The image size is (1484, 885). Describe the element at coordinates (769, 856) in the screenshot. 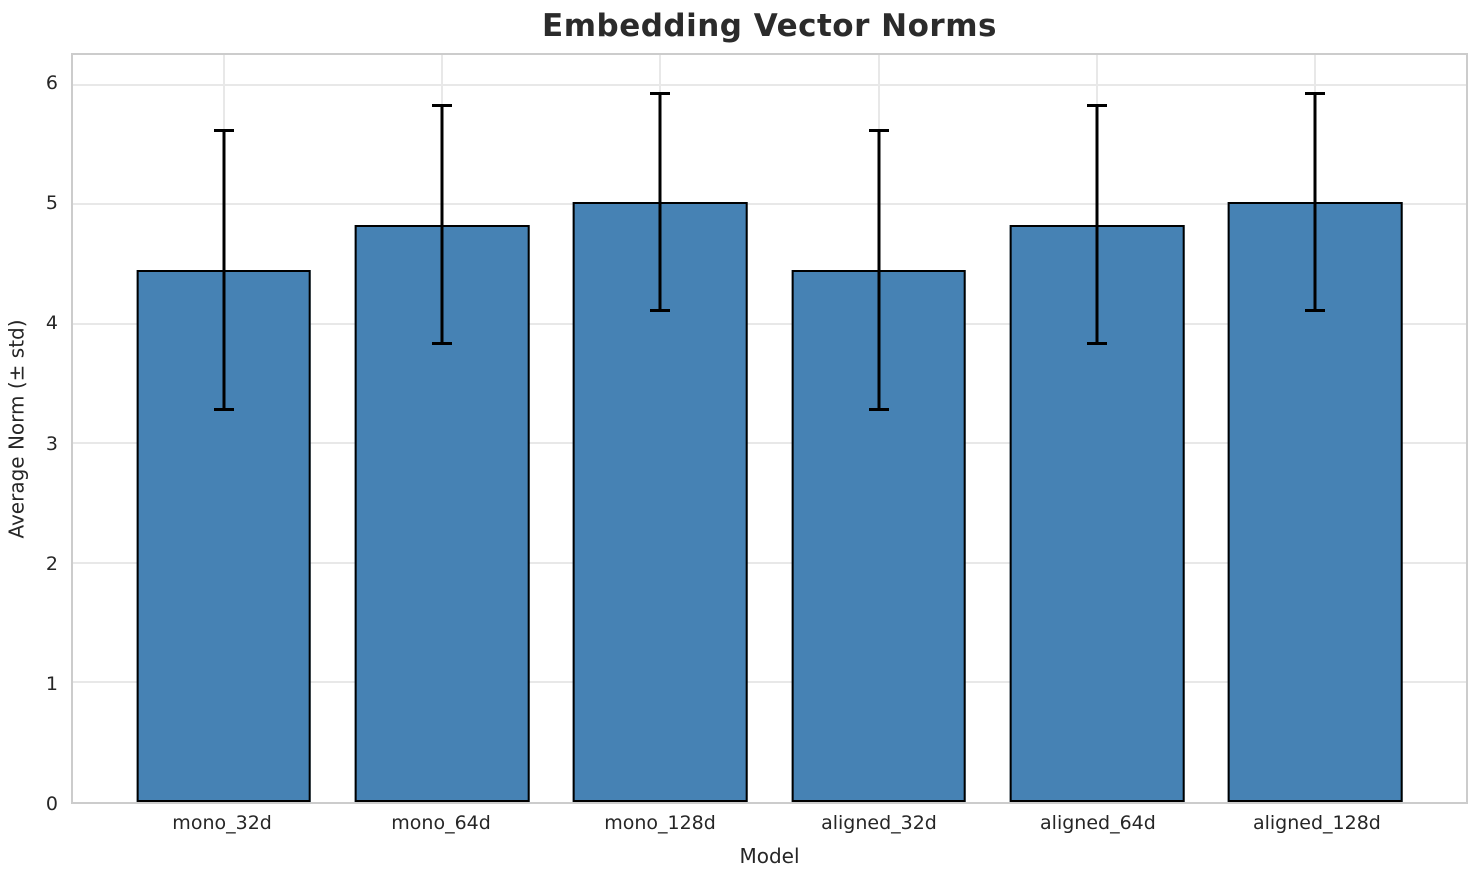

I see `x-axis-label: Model` at that location.